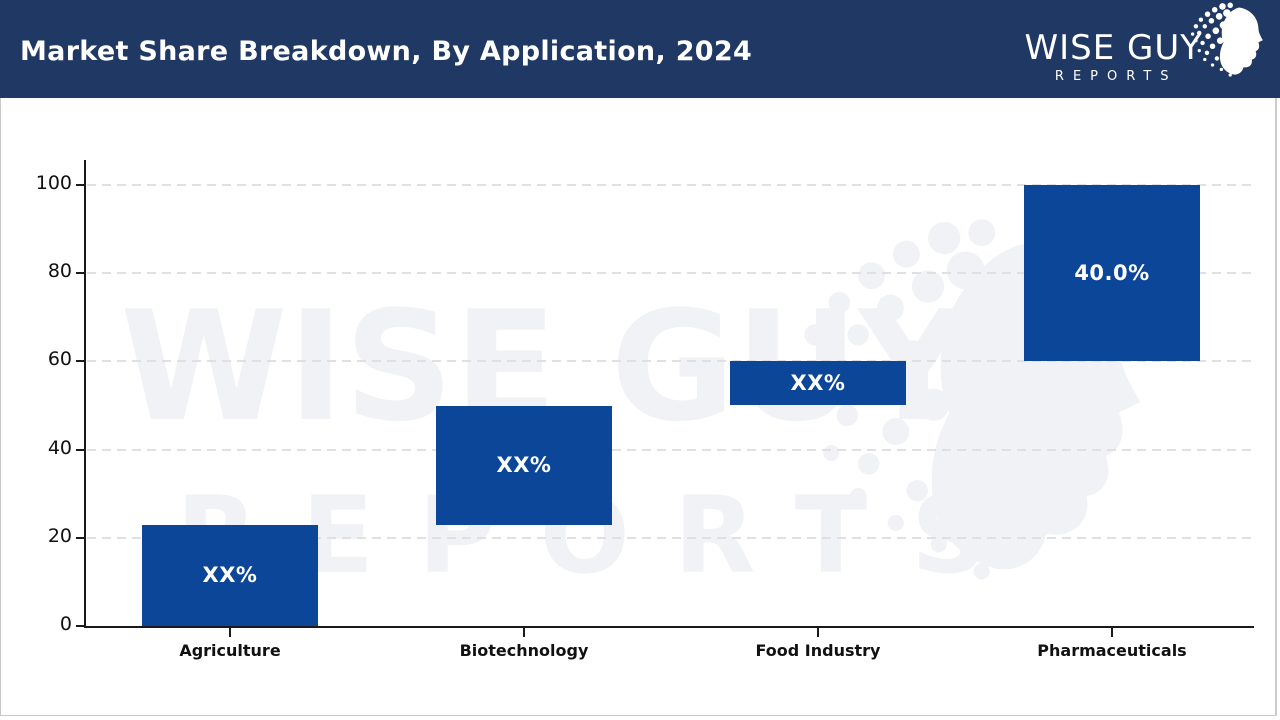 Image resolution: width=1280 pixels, height=720 pixels. I want to click on brand-face-icon, so click(1226, 39).